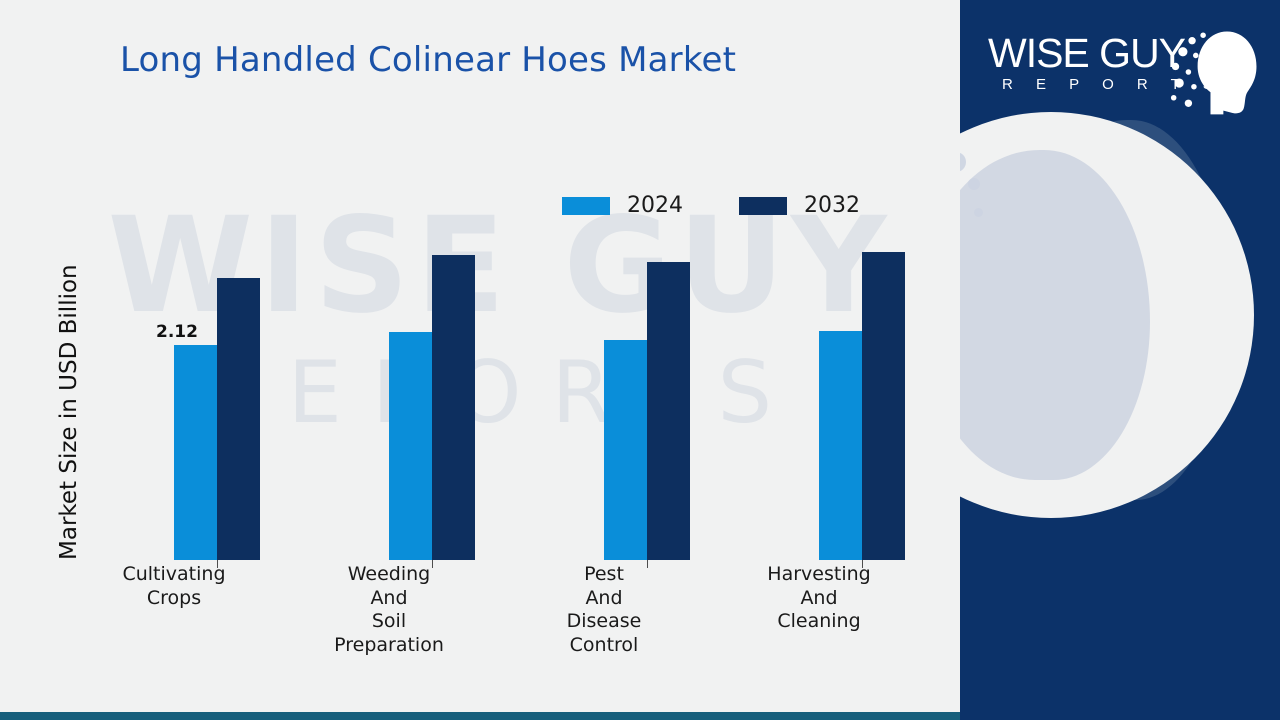 The width and height of the screenshot is (1280, 720). What do you see at coordinates (586, 205) in the screenshot?
I see `legend-swatch-2024` at bounding box center [586, 205].